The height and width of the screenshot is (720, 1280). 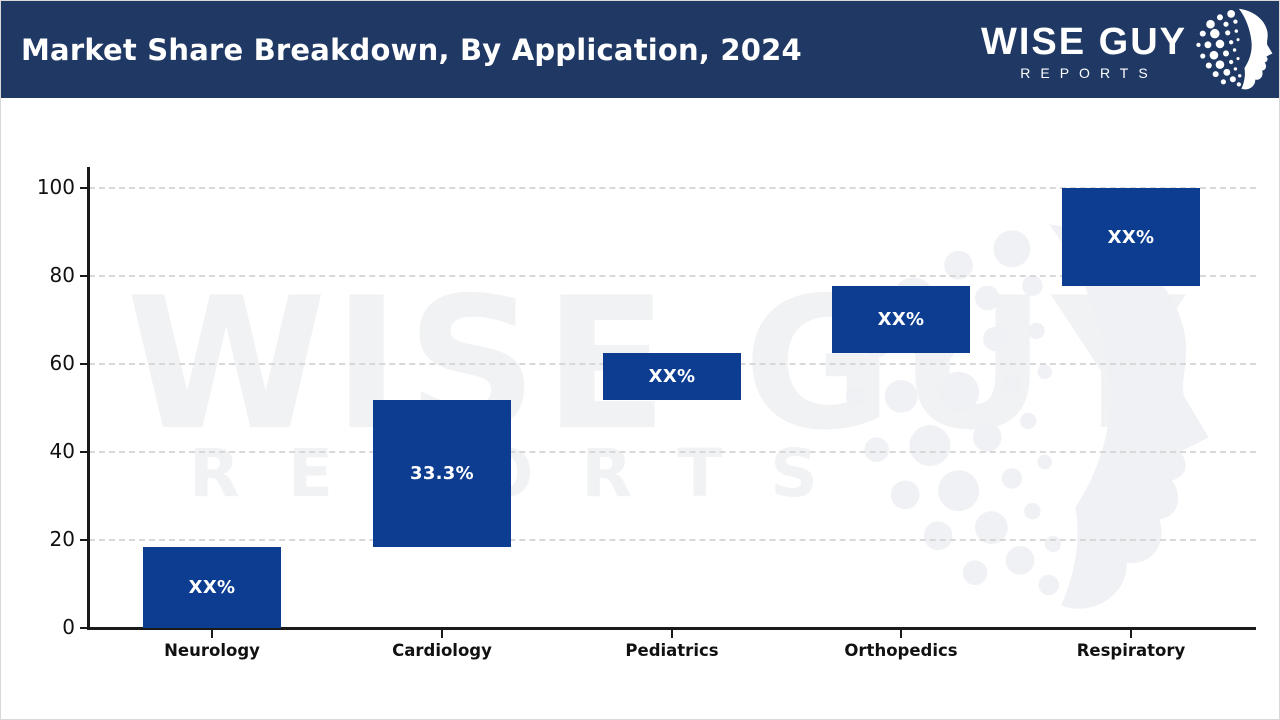 I want to click on wiseguy-logo-text: WISE GUY REPORTS, so click(x=1083, y=51).